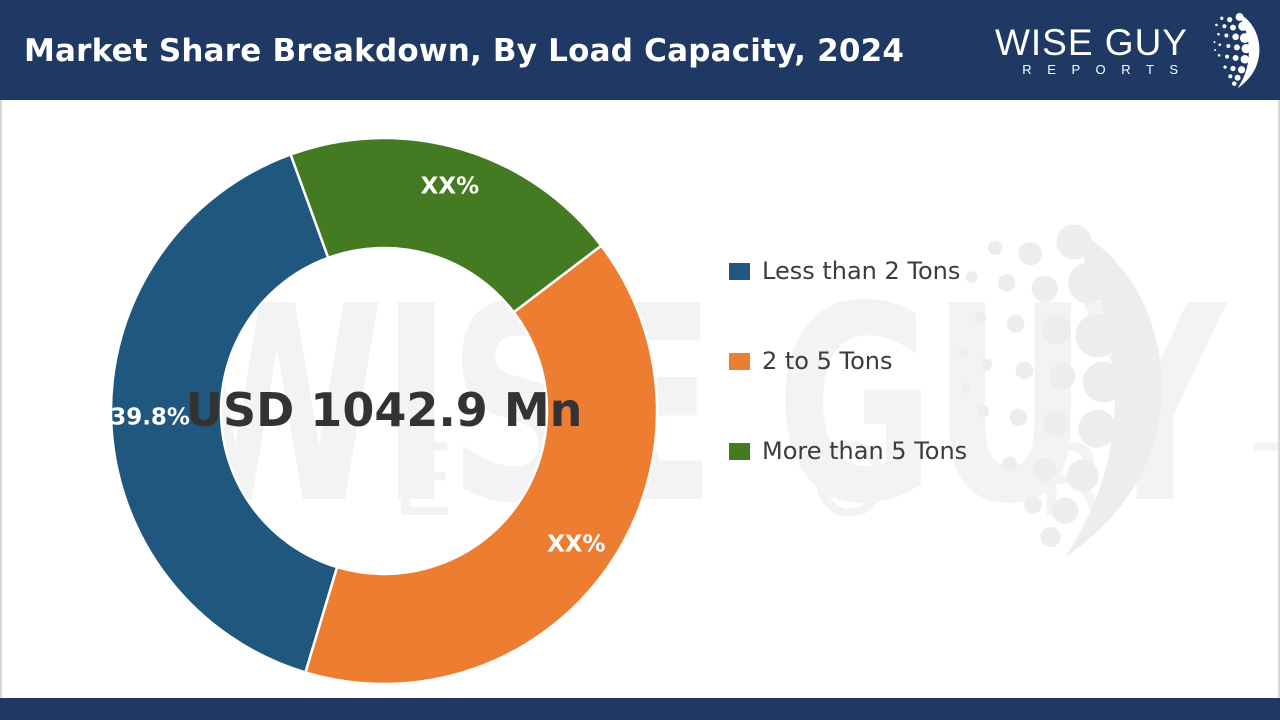  What do you see at coordinates (1091, 42) in the screenshot?
I see `logo-wordmark: WISE GUY` at bounding box center [1091, 42].